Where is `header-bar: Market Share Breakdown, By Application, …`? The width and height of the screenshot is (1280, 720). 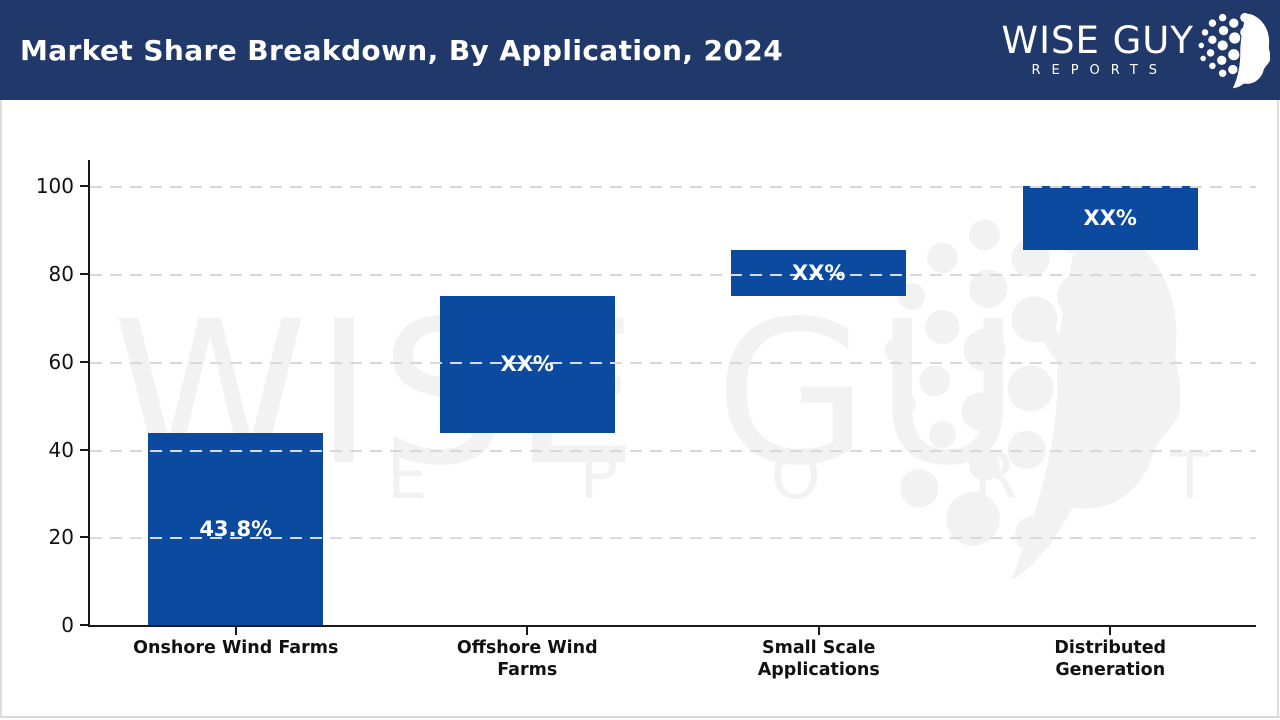 header-bar: Market Share Breakdown, By Application, … is located at coordinates (640, 50).